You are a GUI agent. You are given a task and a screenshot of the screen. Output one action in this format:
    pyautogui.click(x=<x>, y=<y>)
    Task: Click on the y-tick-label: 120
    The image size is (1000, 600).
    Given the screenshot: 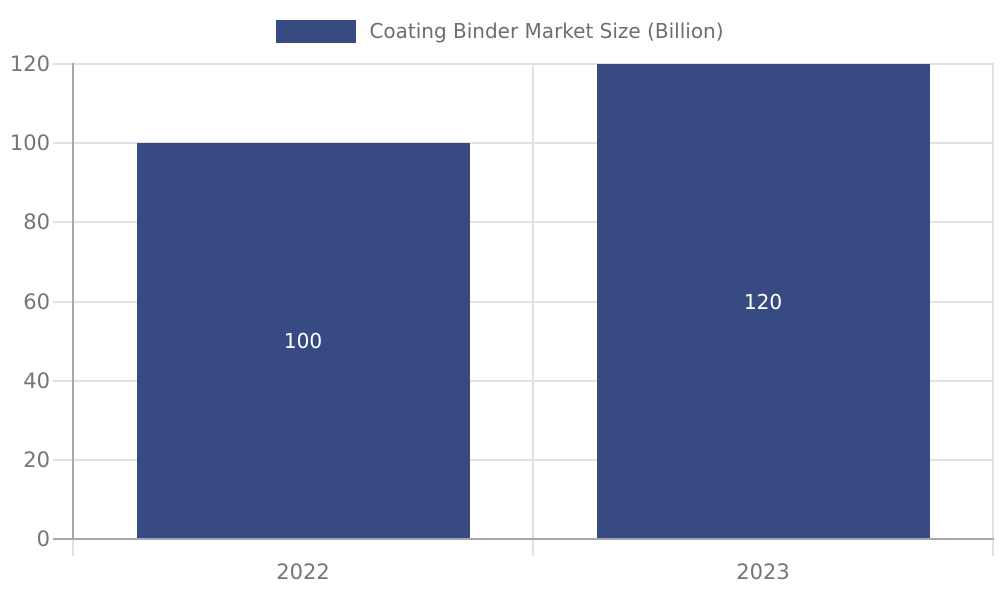 What is the action you would take?
    pyautogui.click(x=29, y=64)
    